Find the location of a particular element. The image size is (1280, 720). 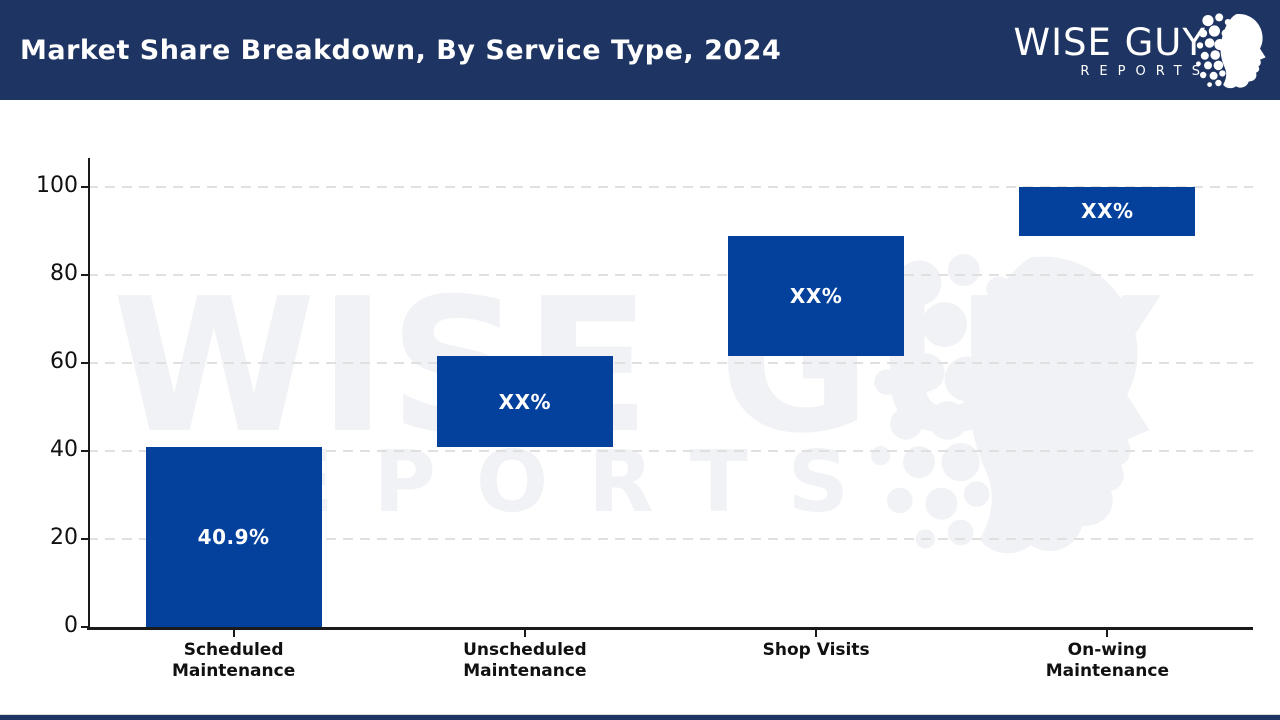

bar-on-wing-maintenance: XX% is located at coordinates (1107, 211).